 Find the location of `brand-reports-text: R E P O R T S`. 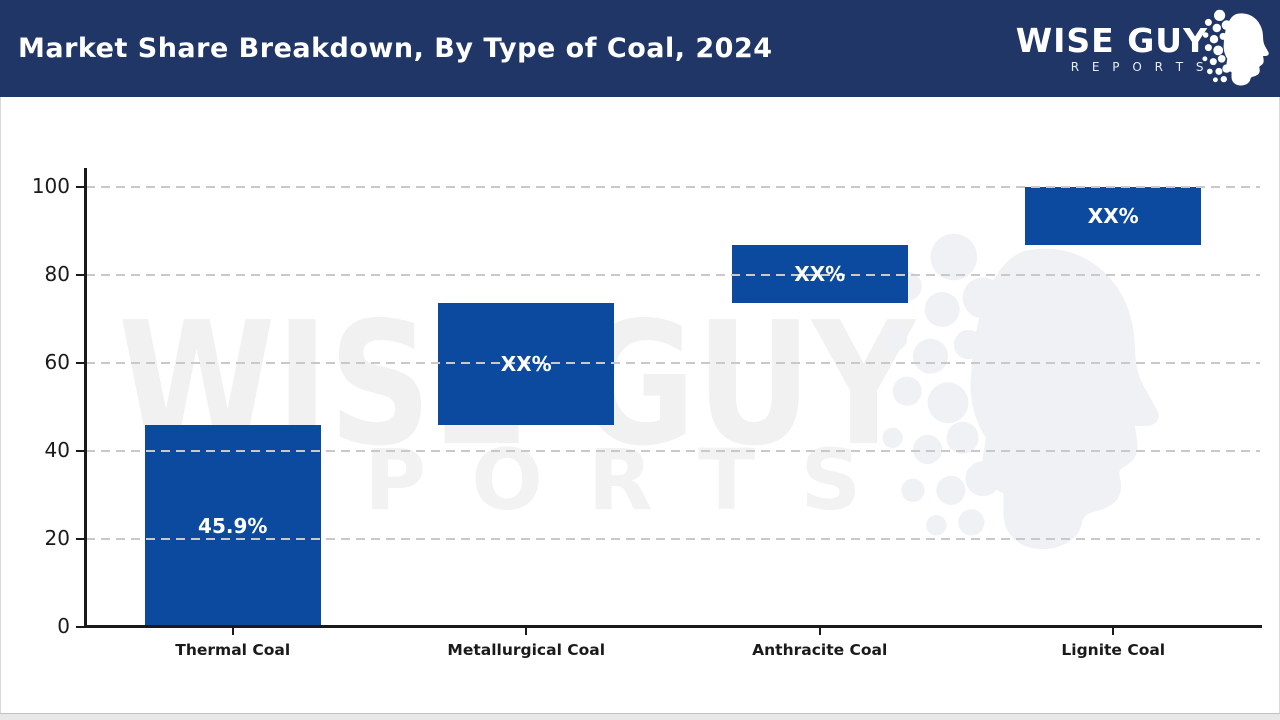

brand-reports-text: R E P O R T S is located at coordinates (1139, 66).